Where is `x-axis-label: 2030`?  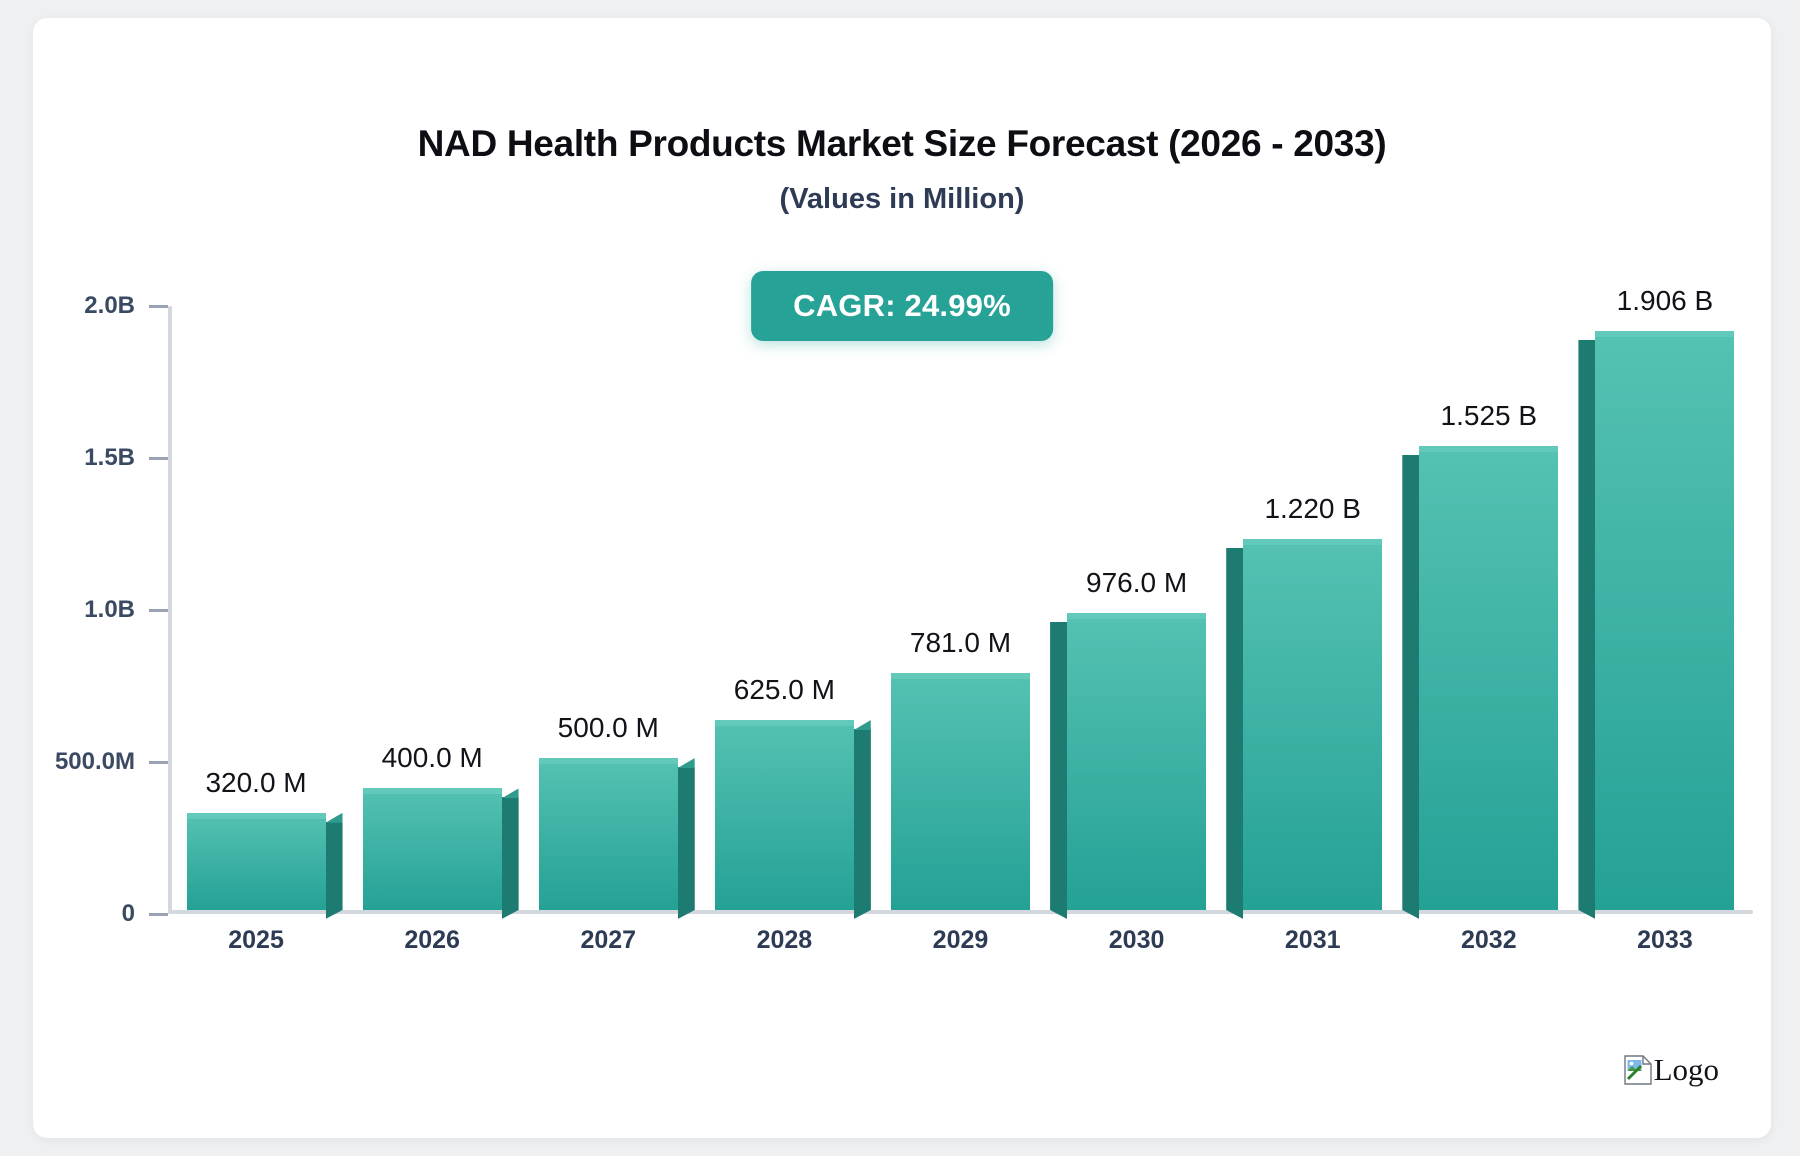 x-axis-label: 2030 is located at coordinates (1136, 940).